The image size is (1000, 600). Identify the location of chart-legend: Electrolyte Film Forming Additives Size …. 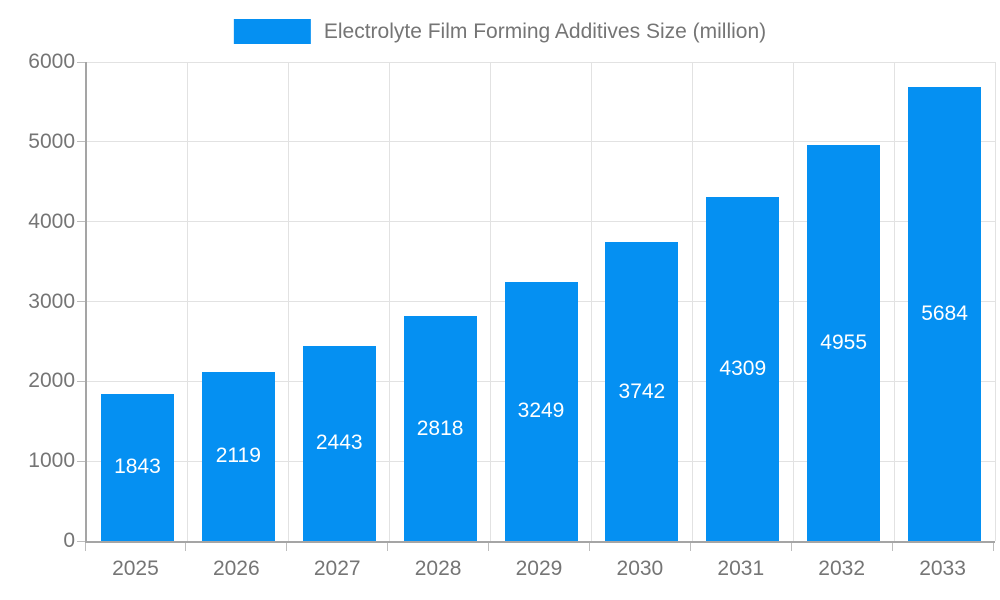
(500, 31).